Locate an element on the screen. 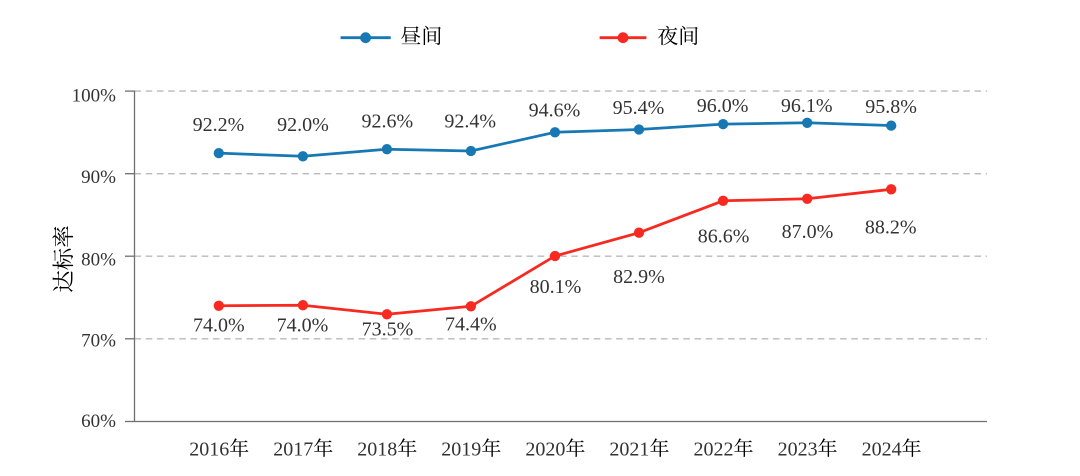 The image size is (1080, 476). svg-text: 92.2% is located at coordinates (219, 125).